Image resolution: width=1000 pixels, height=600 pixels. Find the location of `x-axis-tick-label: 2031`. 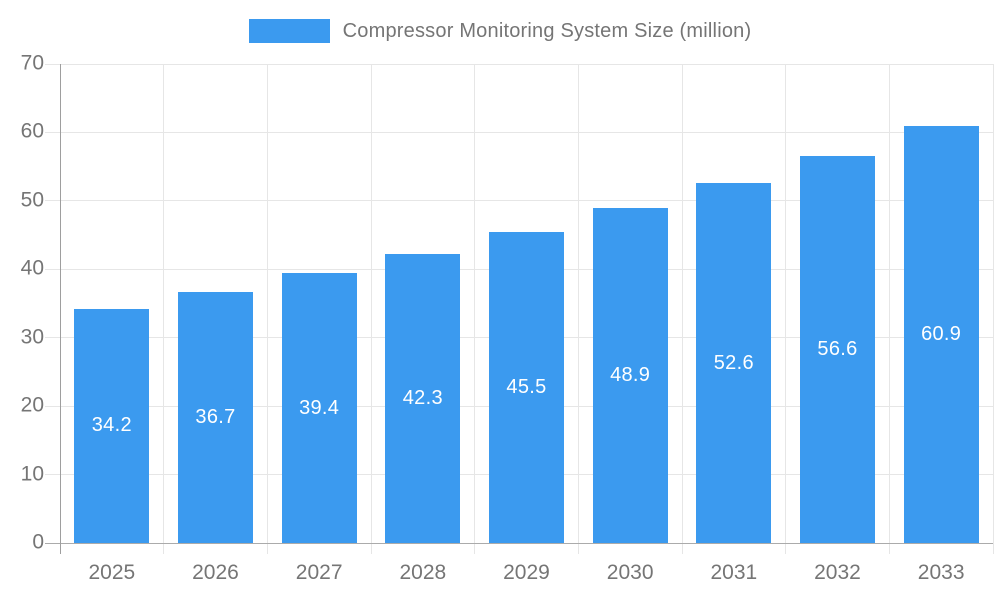

x-axis-tick-label: 2031 is located at coordinates (734, 572).